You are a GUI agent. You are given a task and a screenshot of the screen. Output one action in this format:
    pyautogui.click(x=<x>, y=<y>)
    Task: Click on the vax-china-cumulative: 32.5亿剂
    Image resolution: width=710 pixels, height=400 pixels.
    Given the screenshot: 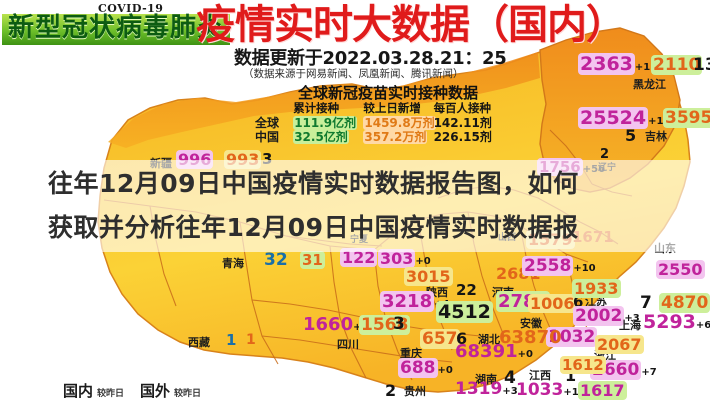 What is the action you would take?
    pyautogui.click(x=321, y=137)
    